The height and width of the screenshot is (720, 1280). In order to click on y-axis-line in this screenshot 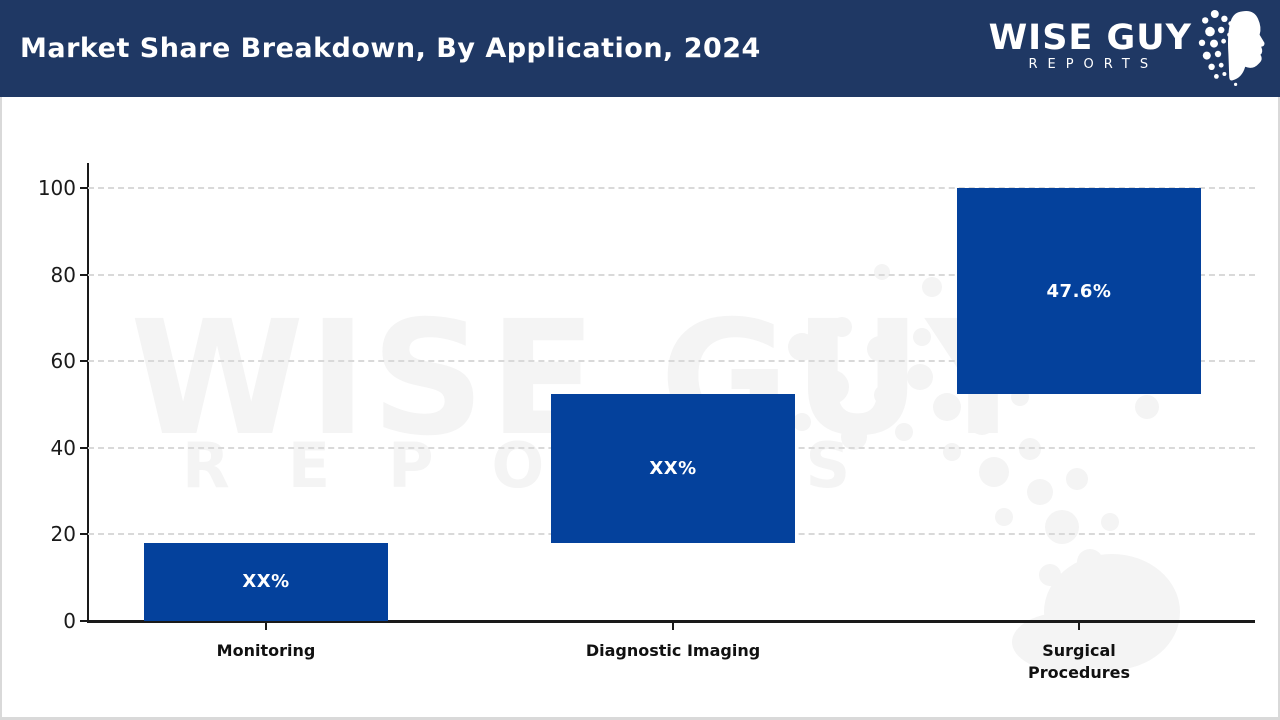, I will do `click(88, 393)`.